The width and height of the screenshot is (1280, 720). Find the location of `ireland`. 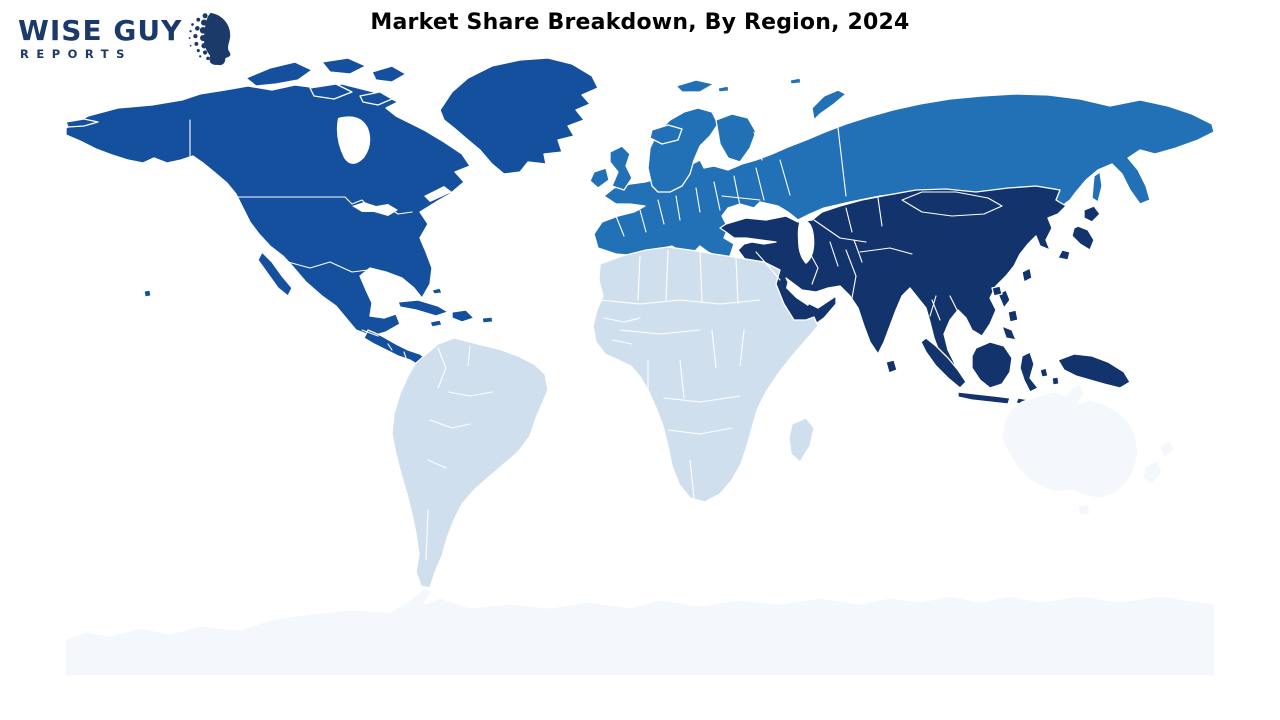

ireland is located at coordinates (599, 178).